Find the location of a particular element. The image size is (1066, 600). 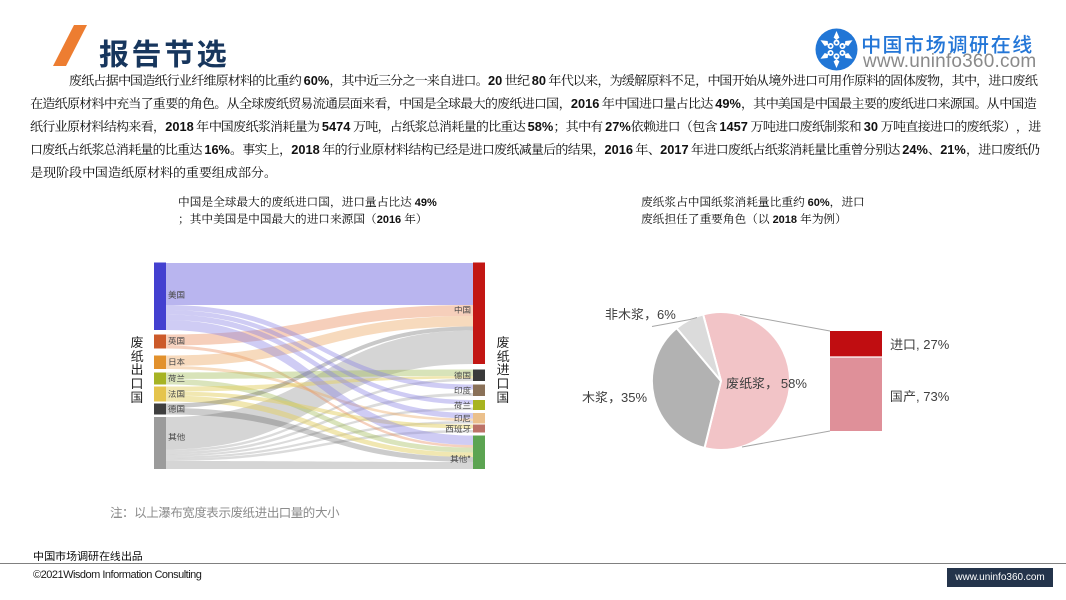

svg-text: 西班牙 is located at coordinates (458, 429).